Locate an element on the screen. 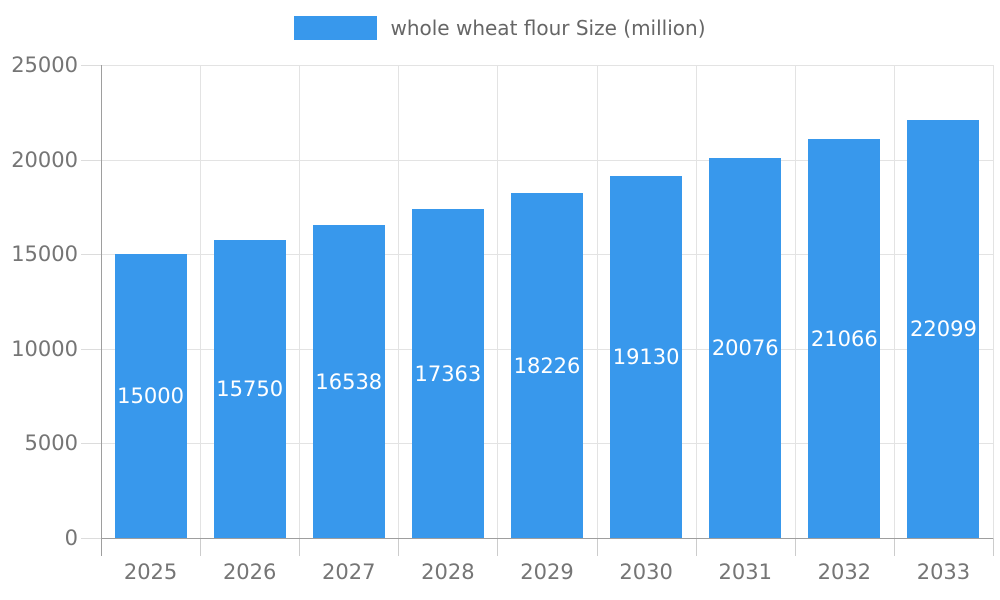  bar-2031: 20076 is located at coordinates (745, 348).